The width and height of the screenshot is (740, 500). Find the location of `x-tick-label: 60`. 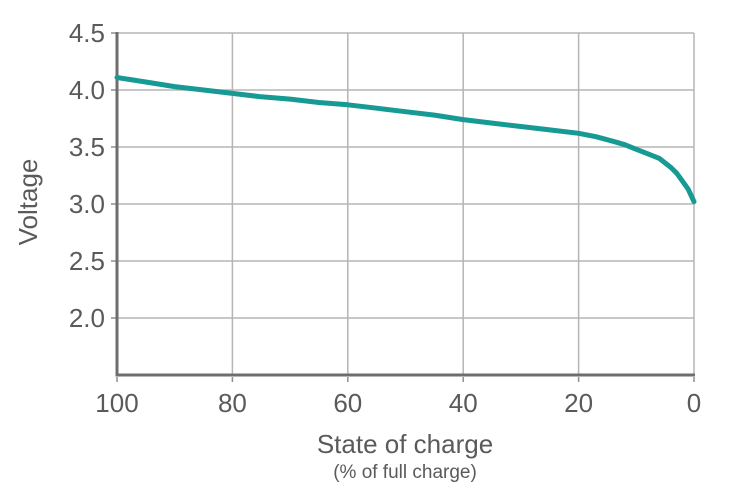

x-tick-label: 60 is located at coordinates (347, 403).